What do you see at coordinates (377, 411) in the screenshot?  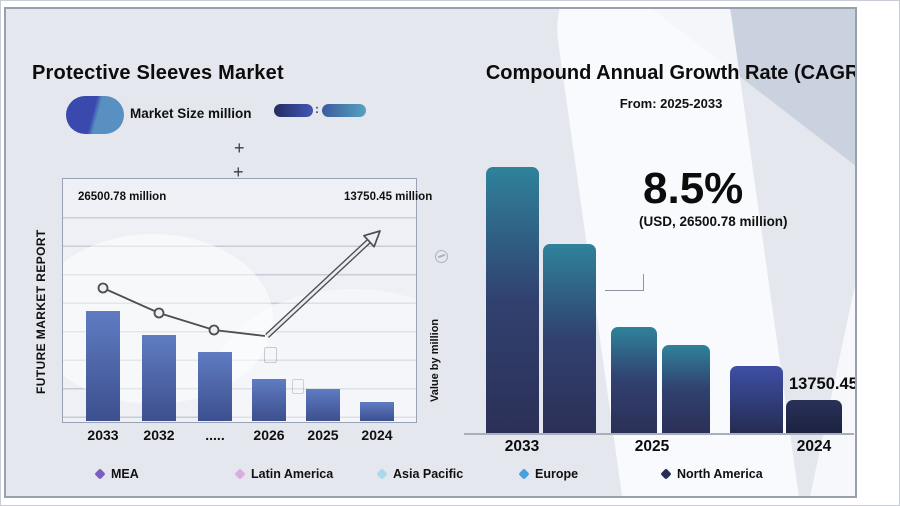 I see `market-bar-2024` at bounding box center [377, 411].